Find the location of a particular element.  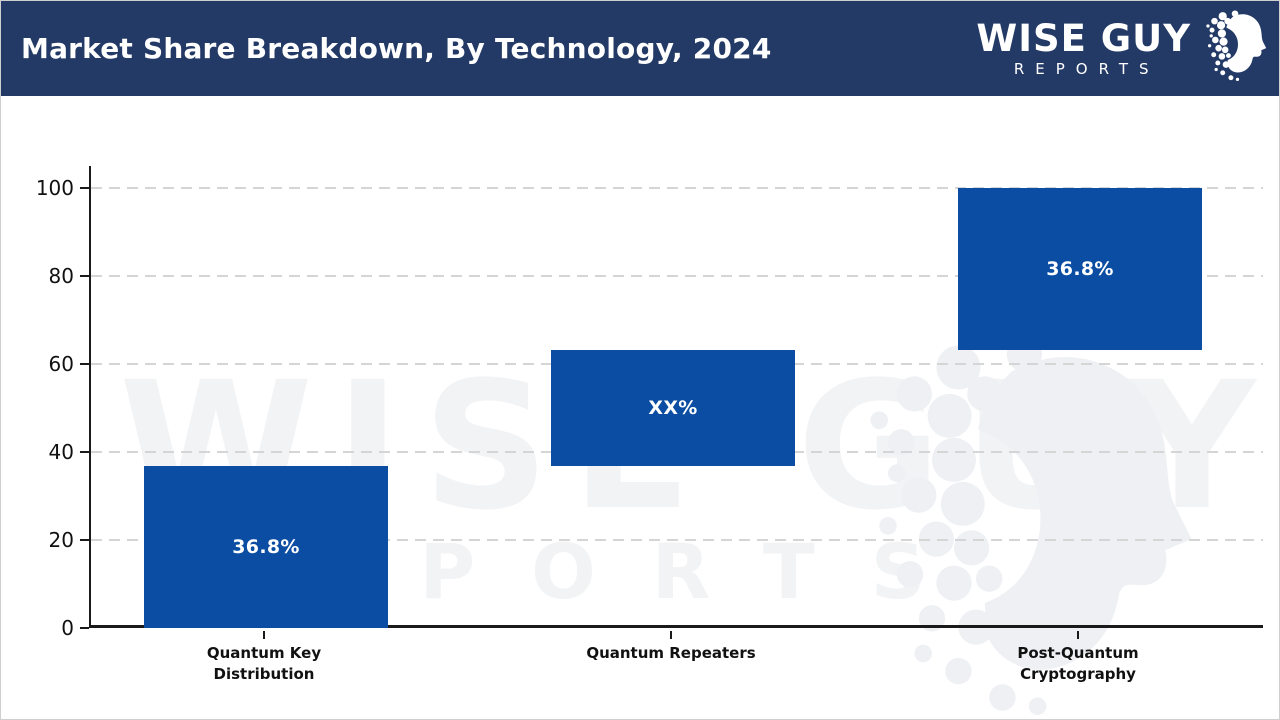

bar-segment-1: 36.8% is located at coordinates (266, 547).